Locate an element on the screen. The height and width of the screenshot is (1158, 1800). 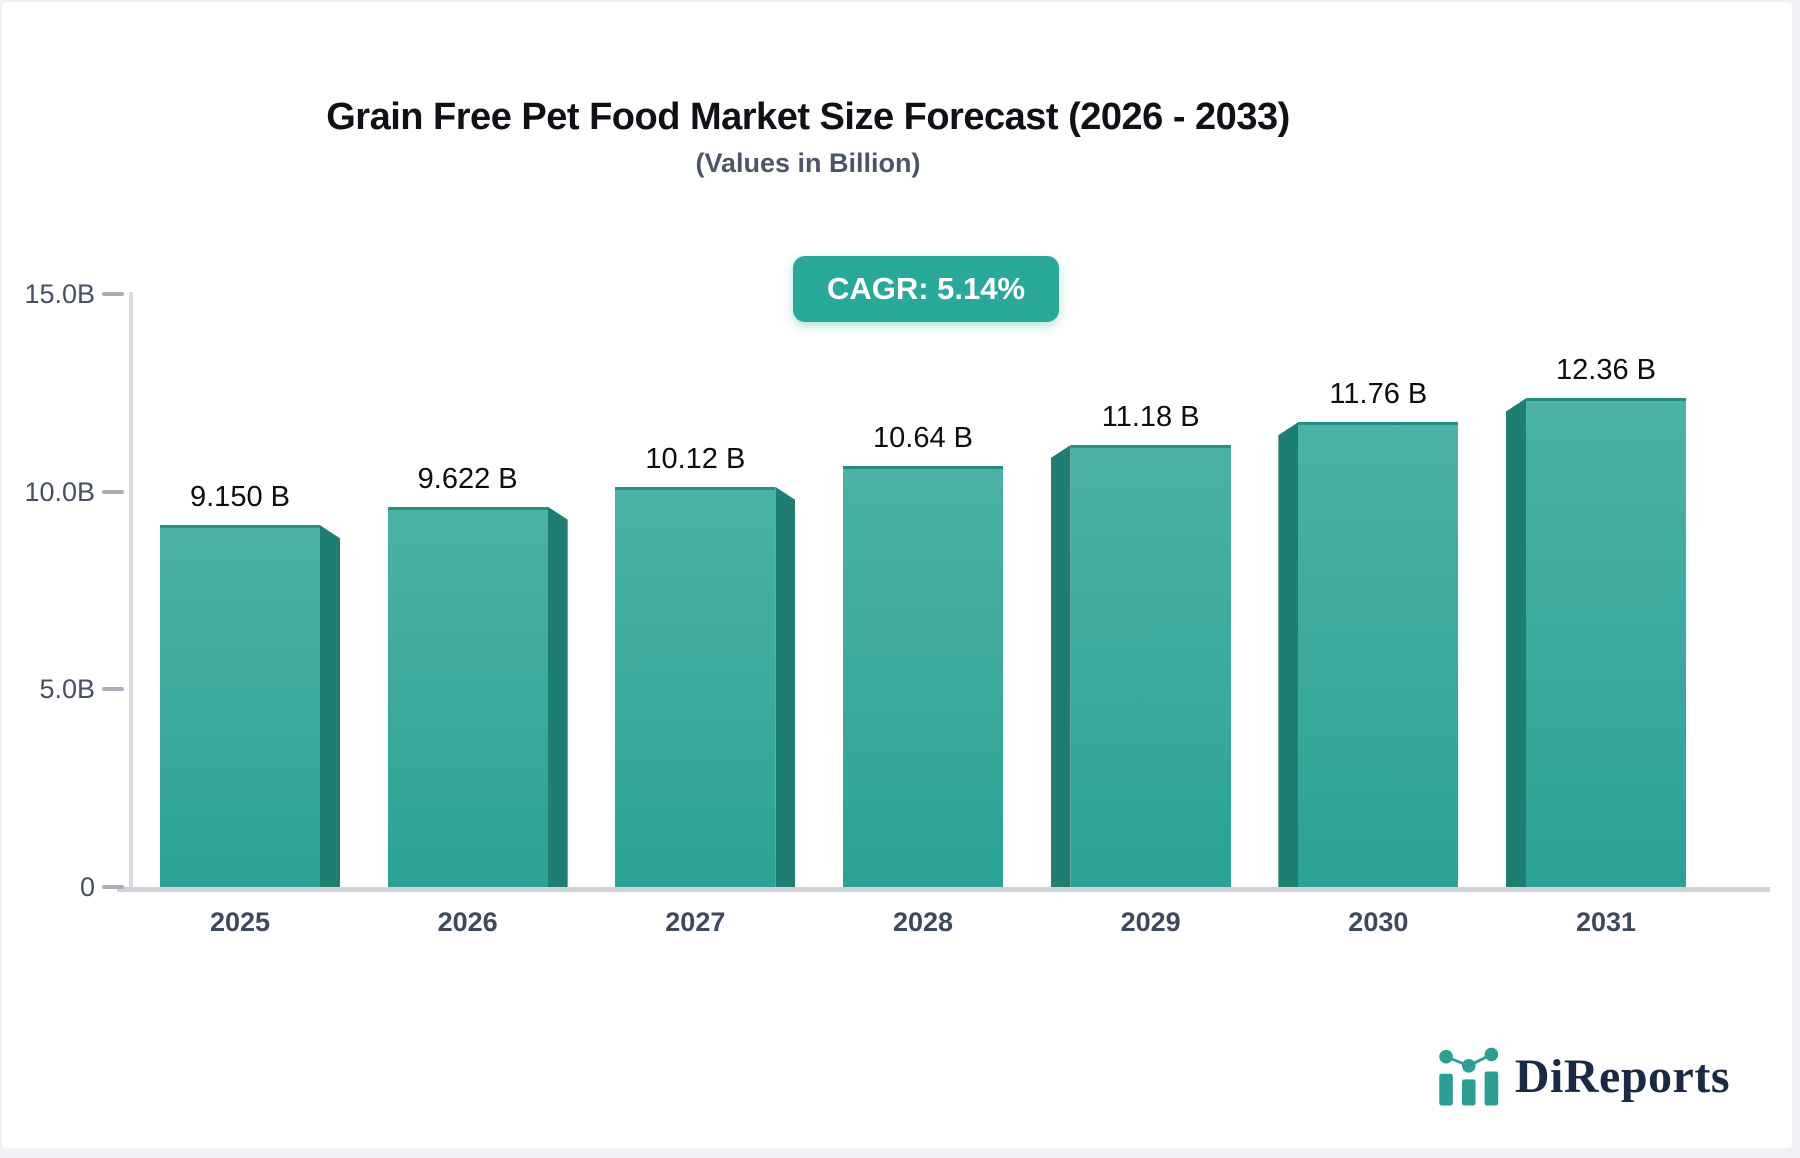
bar-2026 is located at coordinates (477, 696).